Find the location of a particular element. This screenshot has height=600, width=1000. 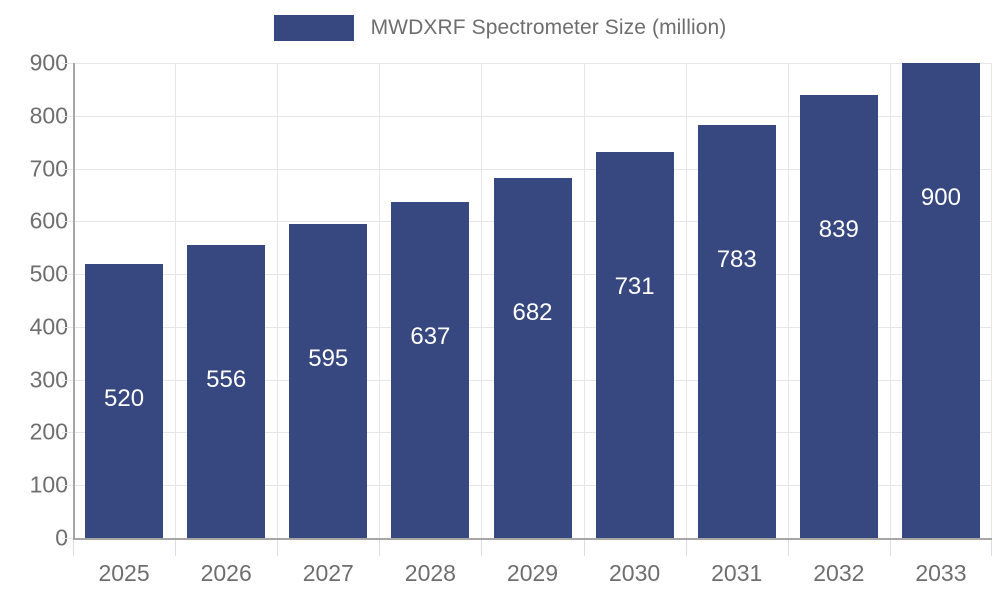

y-axis-tick-label: 800 is located at coordinates (48, 115).